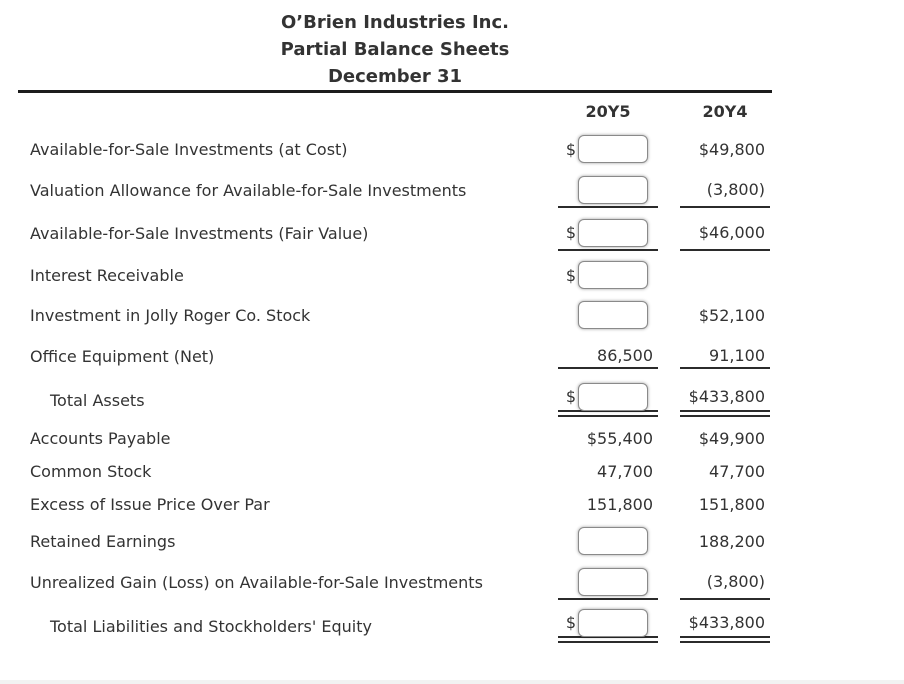 This screenshot has height=684, width=904. What do you see at coordinates (452, 275) in the screenshot?
I see `table-row-interest-receivable: Interest Receivable $` at bounding box center [452, 275].